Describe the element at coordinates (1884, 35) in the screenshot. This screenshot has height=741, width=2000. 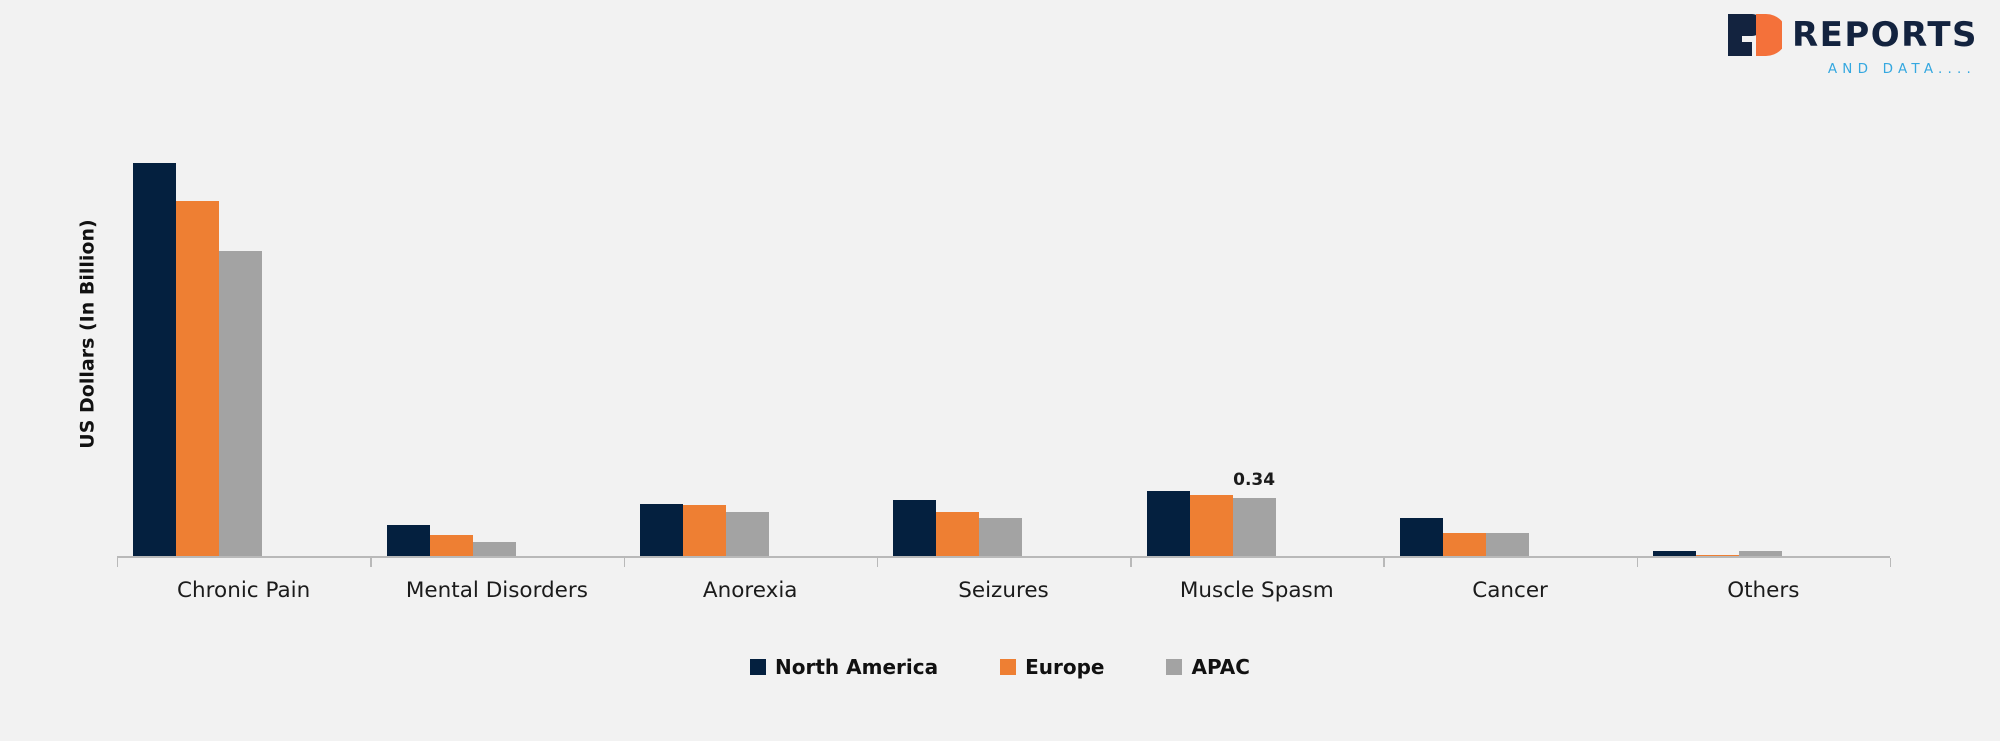
I see `logo-wordmark: REPORTS` at that location.